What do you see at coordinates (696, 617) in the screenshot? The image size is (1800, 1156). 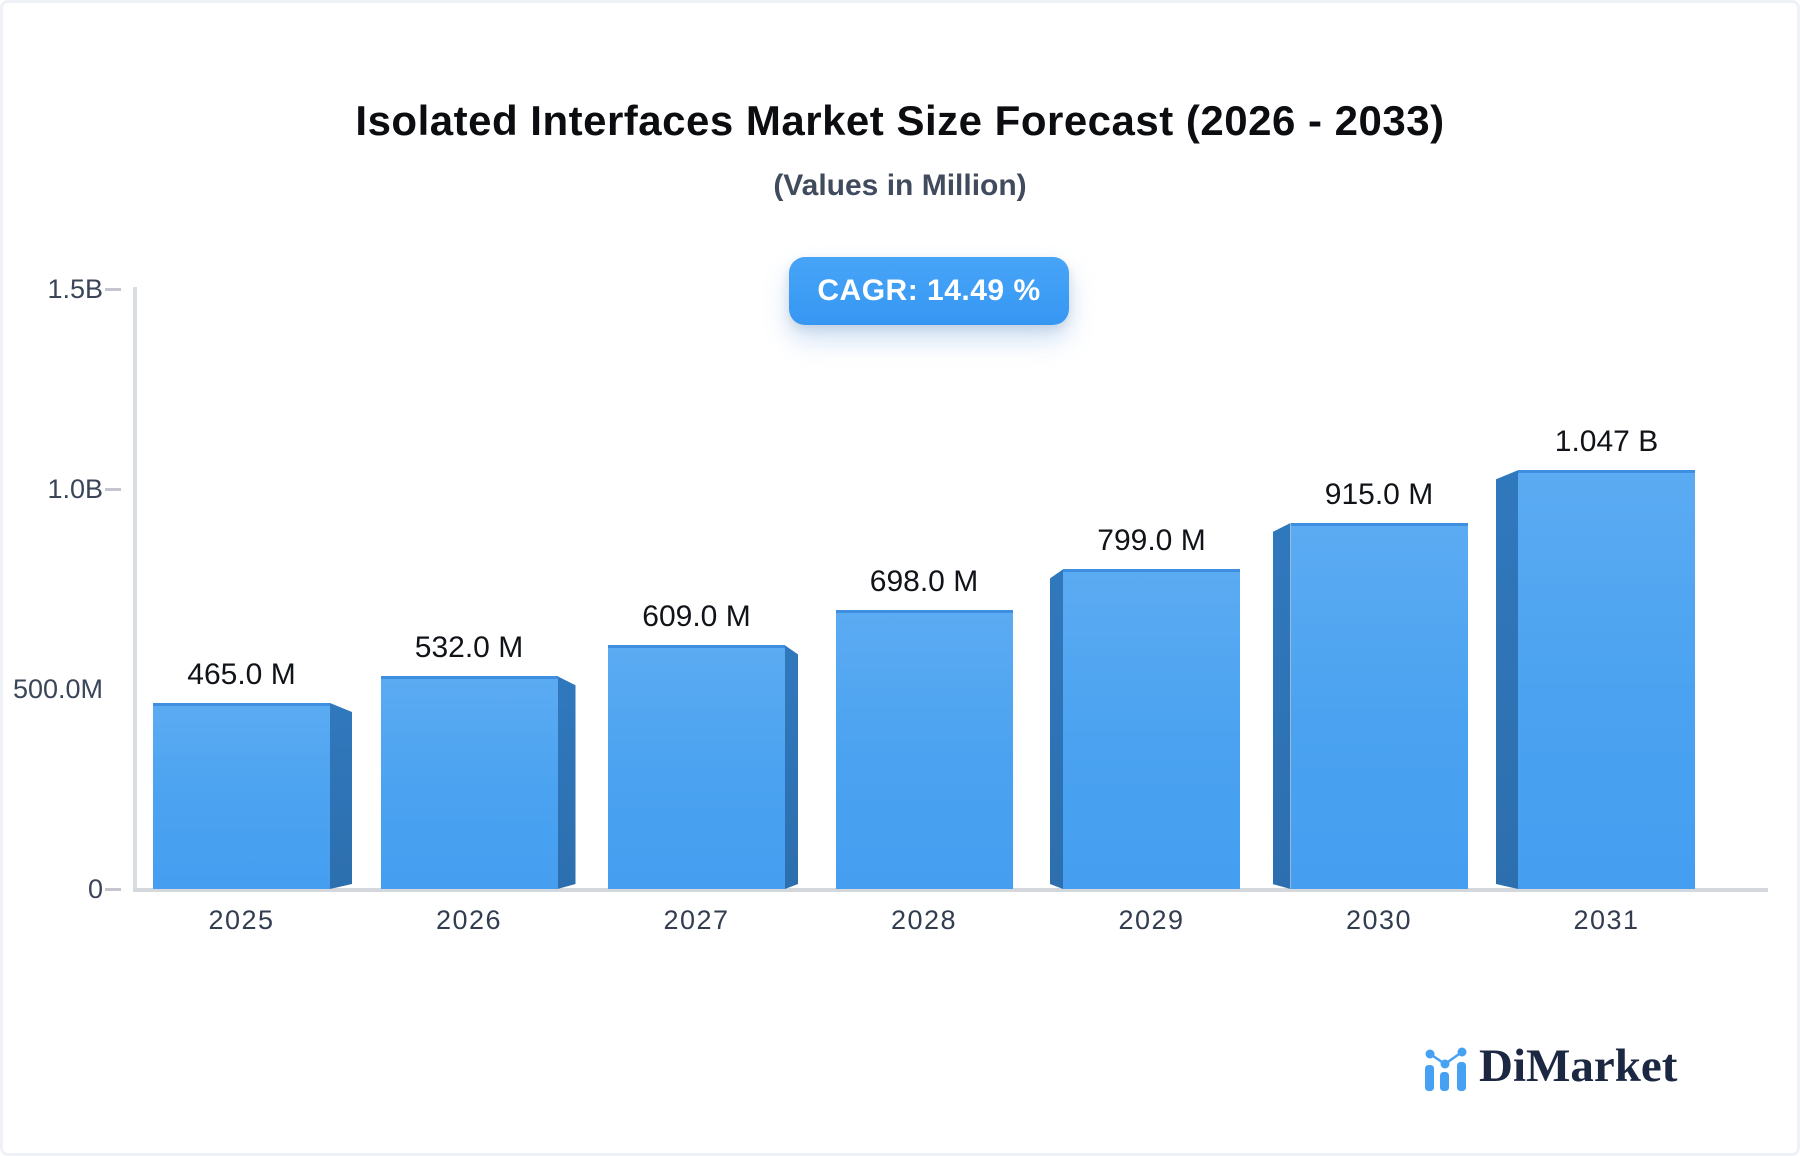 I see `bar-value-label: 609.0 M` at bounding box center [696, 617].